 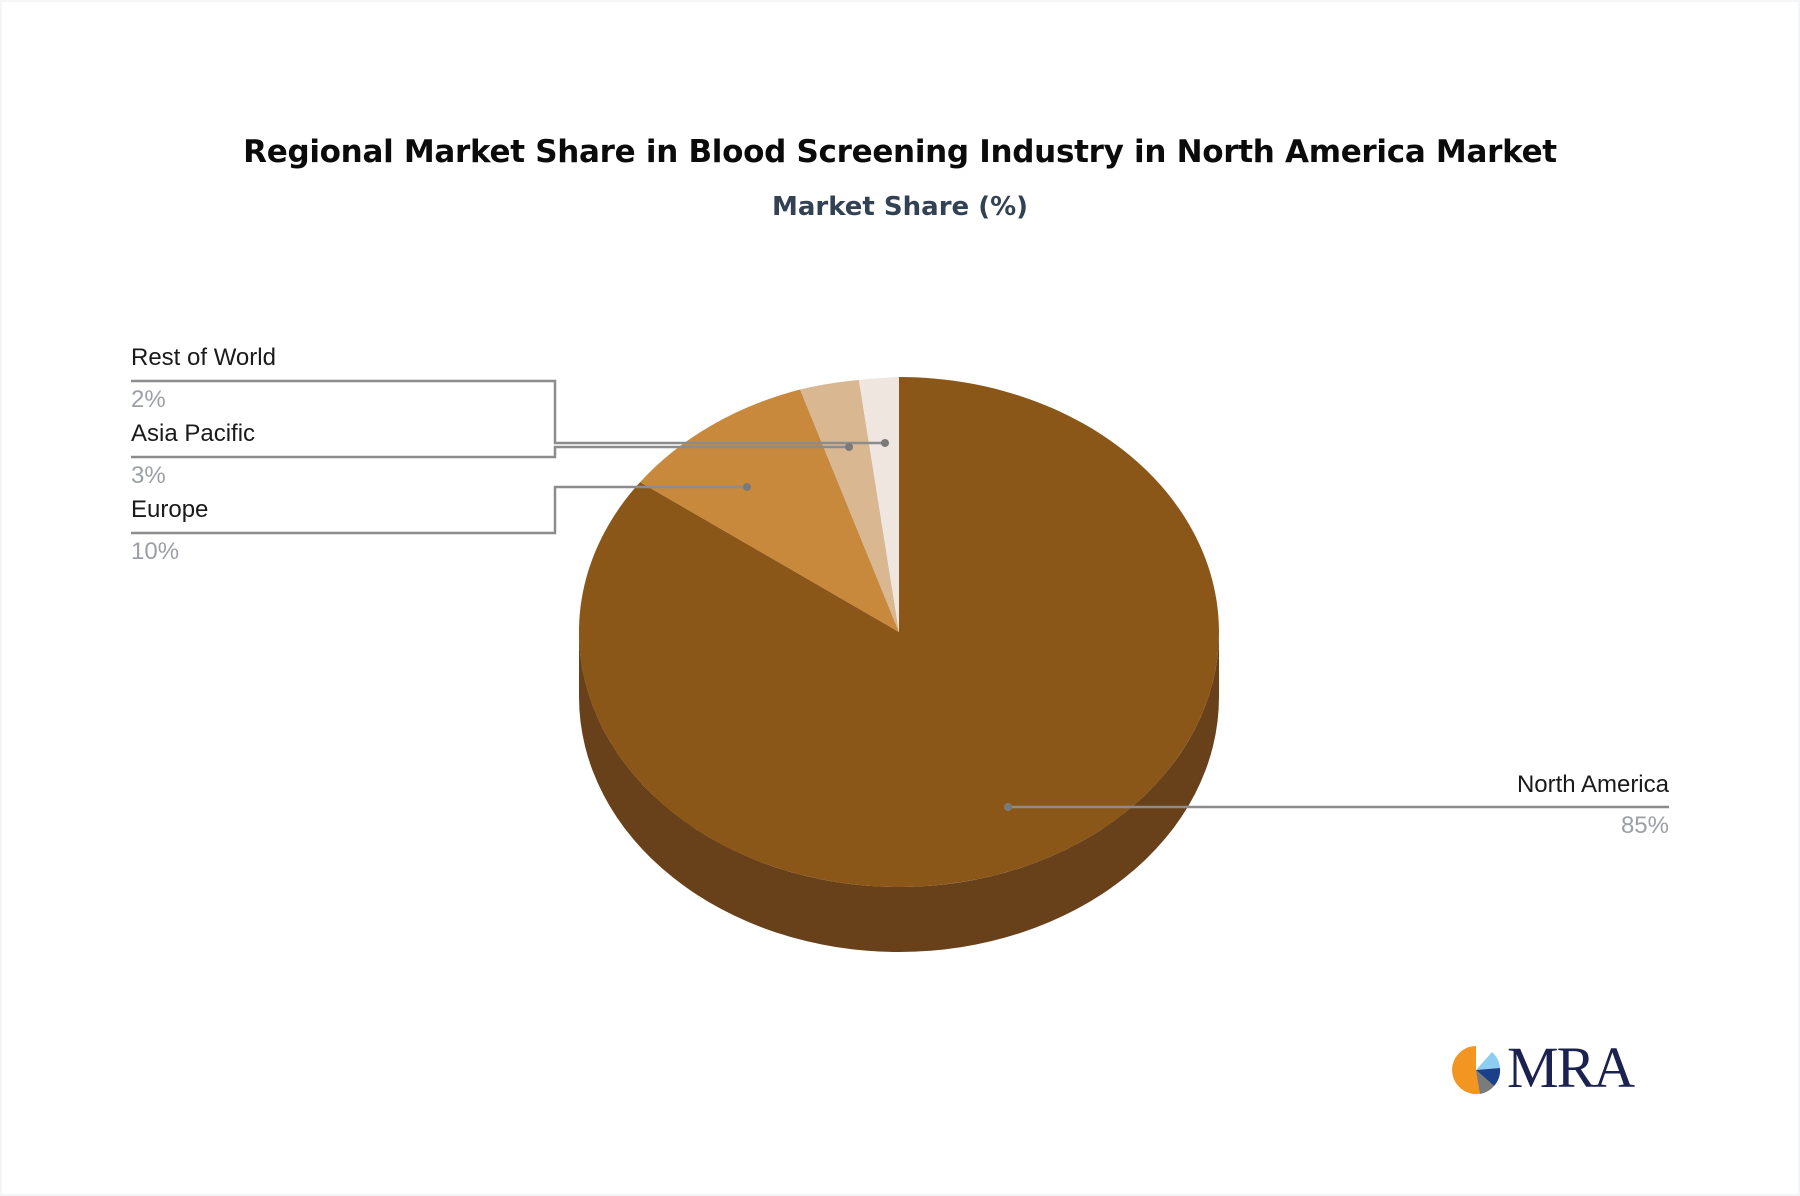 What do you see at coordinates (900, 207) in the screenshot?
I see `chart-subtitle: Market Share (%)` at bounding box center [900, 207].